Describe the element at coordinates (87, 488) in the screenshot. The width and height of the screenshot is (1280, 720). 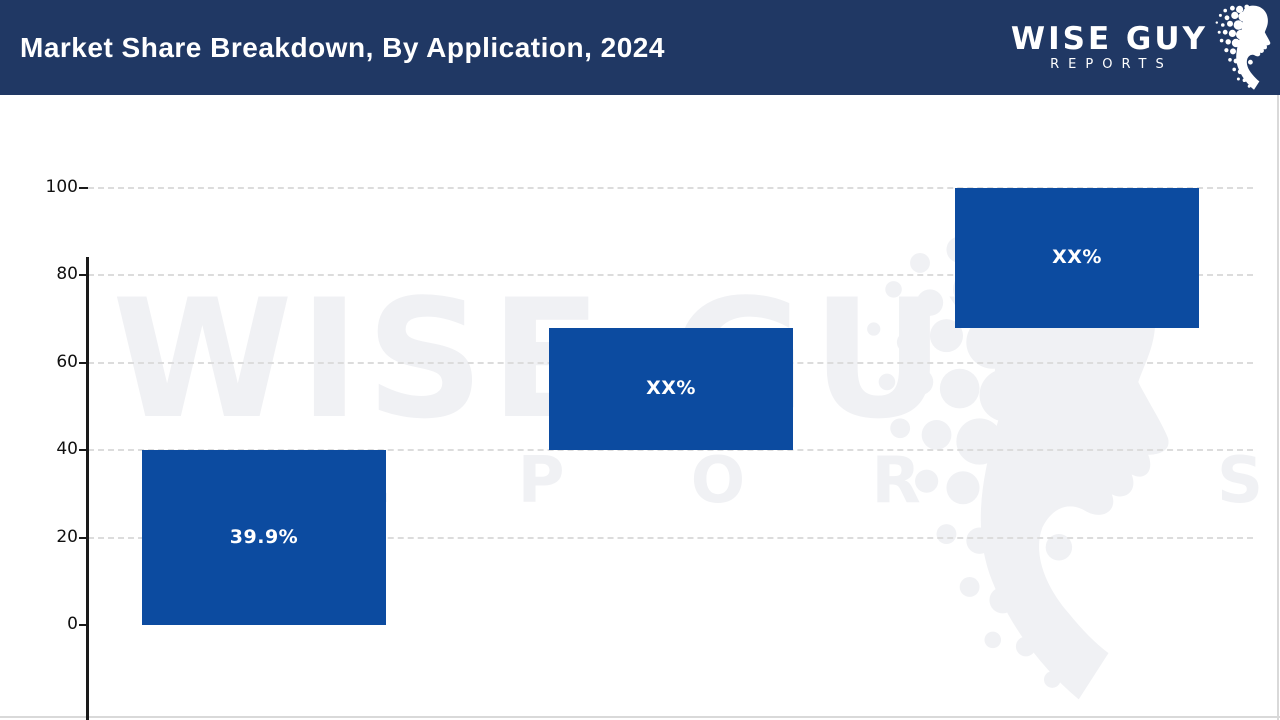
I see `y-axis-line` at that location.